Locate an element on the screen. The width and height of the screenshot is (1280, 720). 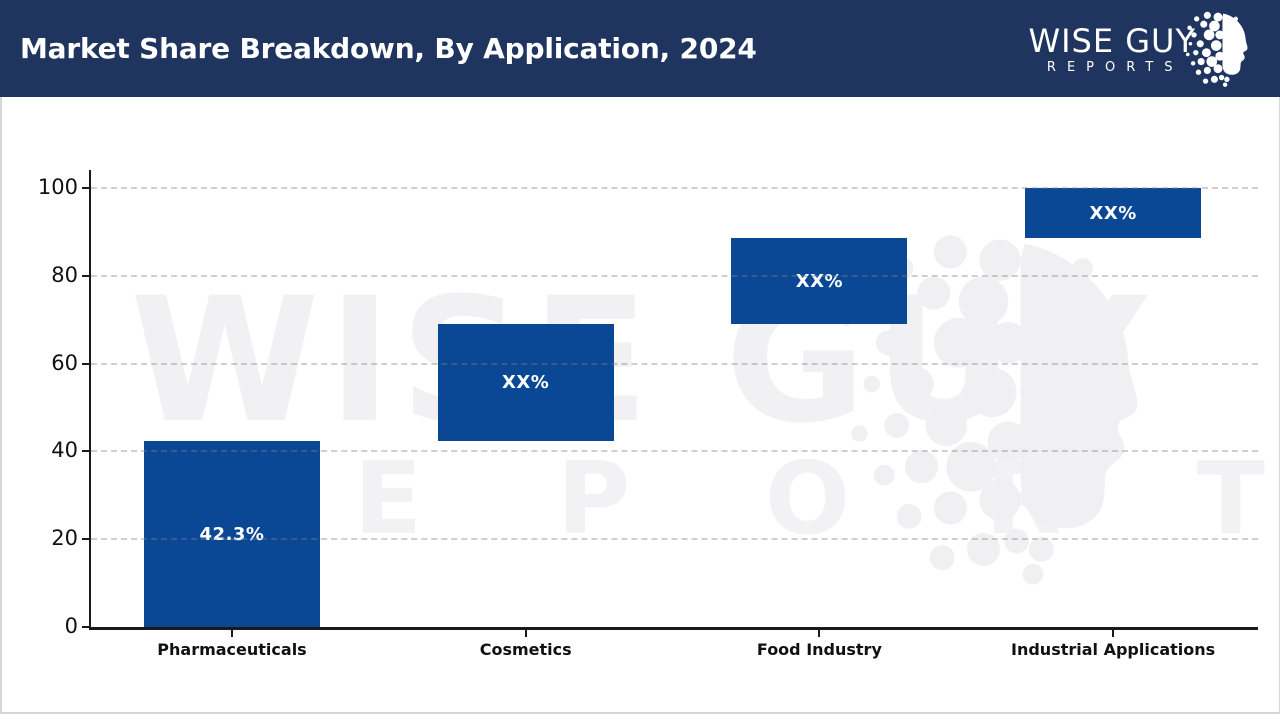
y-tick-label: 100 is located at coordinates (57, 187).